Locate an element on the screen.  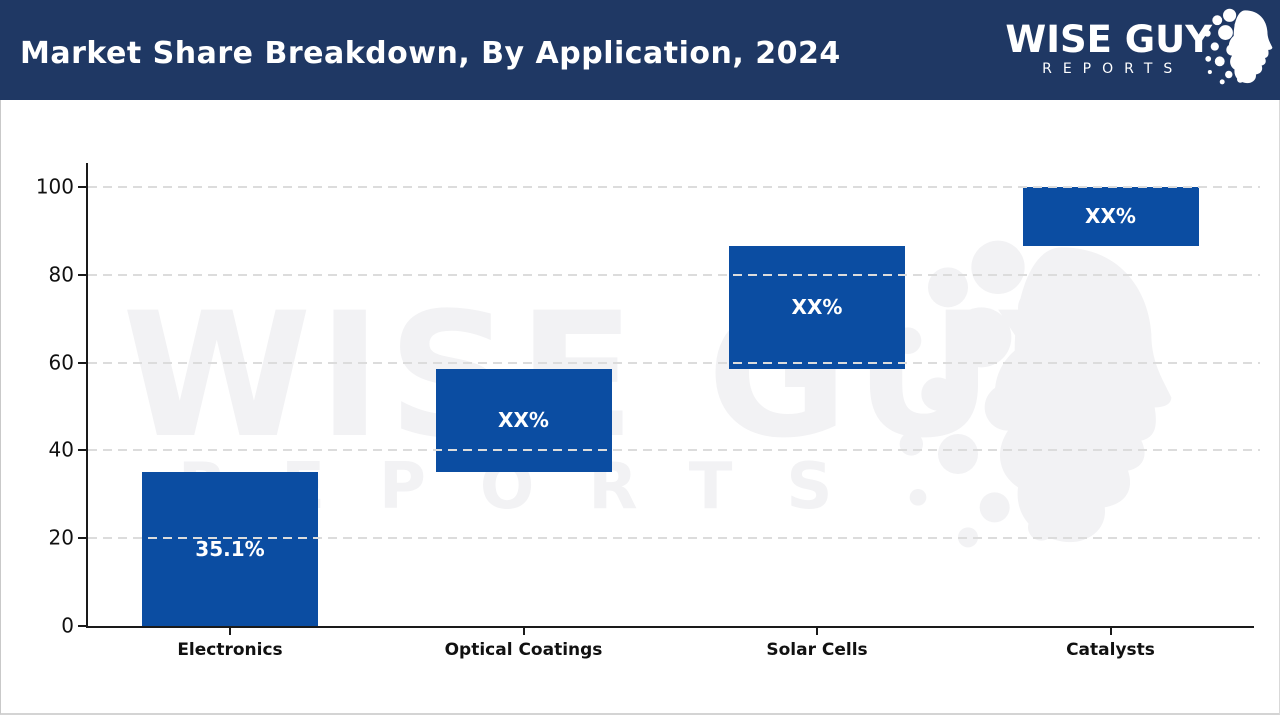
y-tick-label: 80 is located at coordinates (61, 274).